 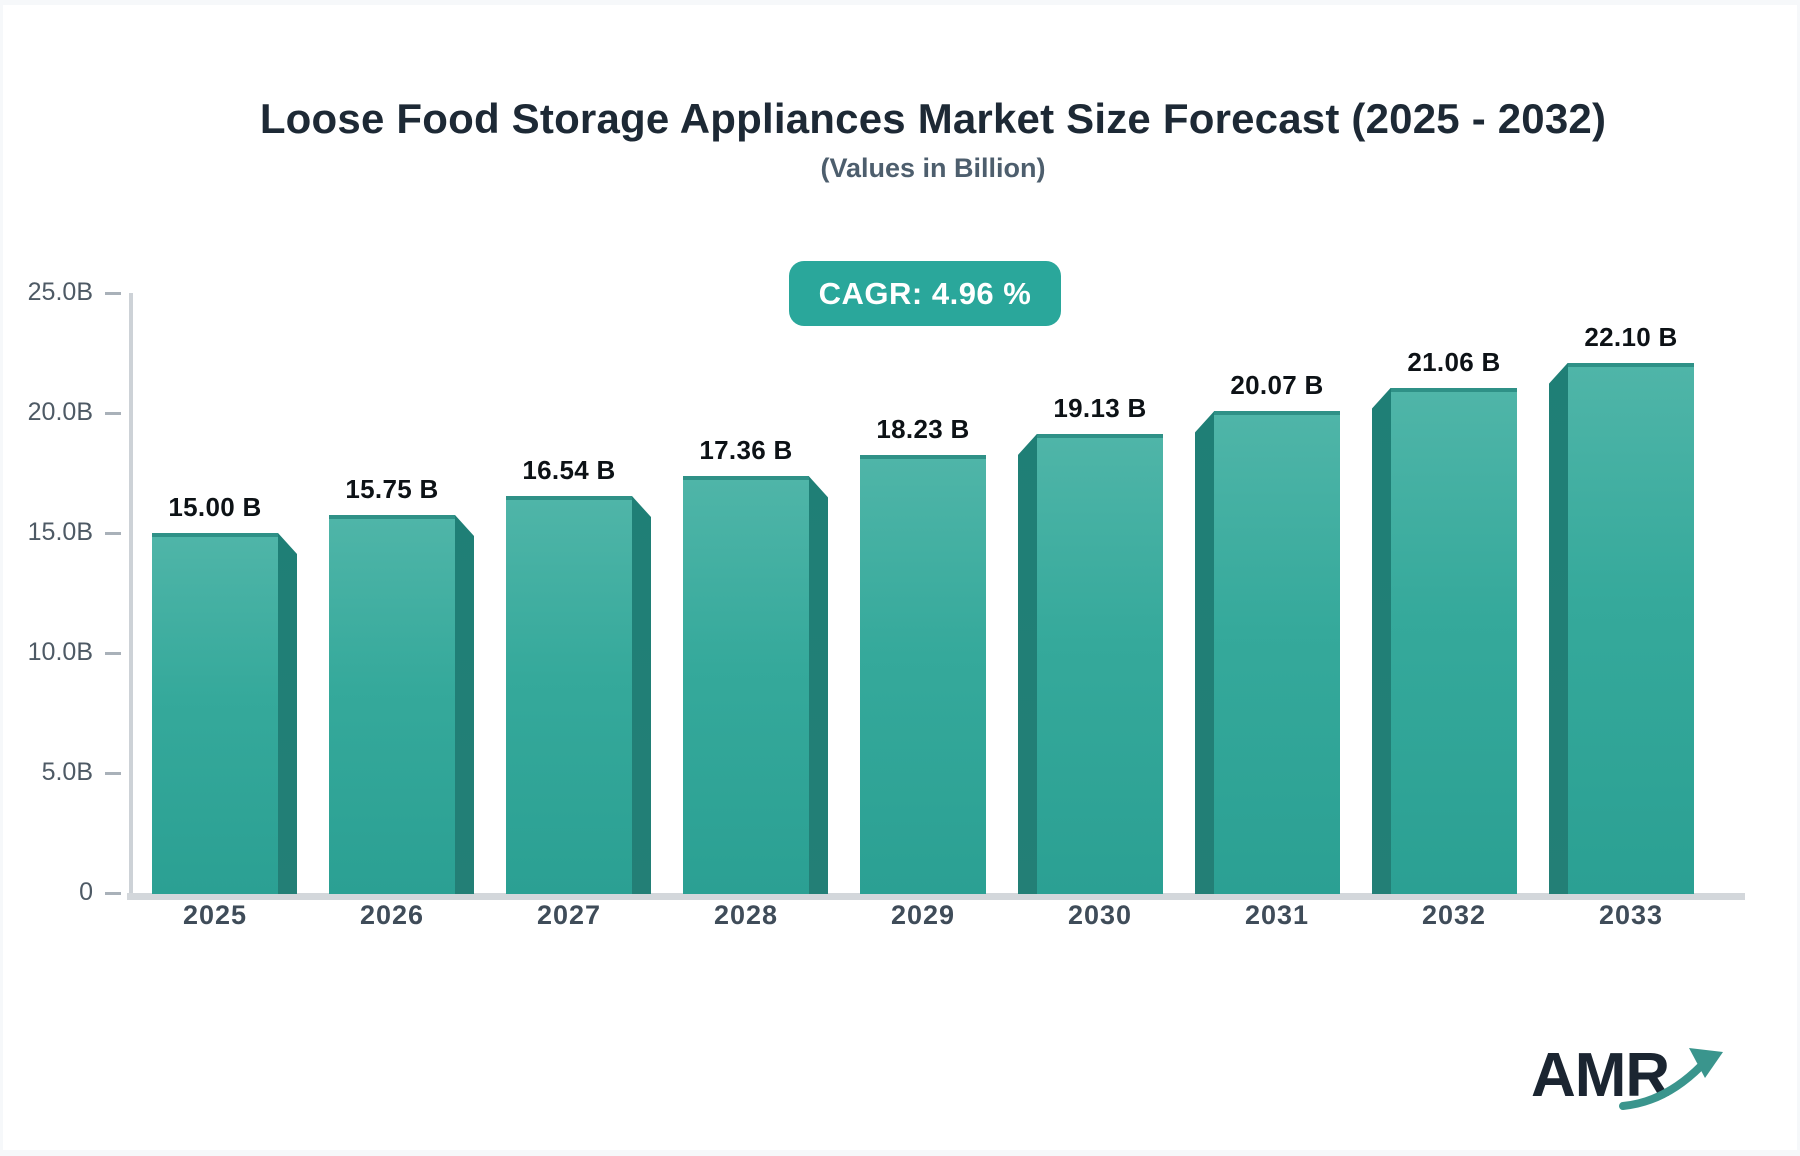 What do you see at coordinates (1671, 1079) in the screenshot?
I see `growth-arrow-icon` at bounding box center [1671, 1079].